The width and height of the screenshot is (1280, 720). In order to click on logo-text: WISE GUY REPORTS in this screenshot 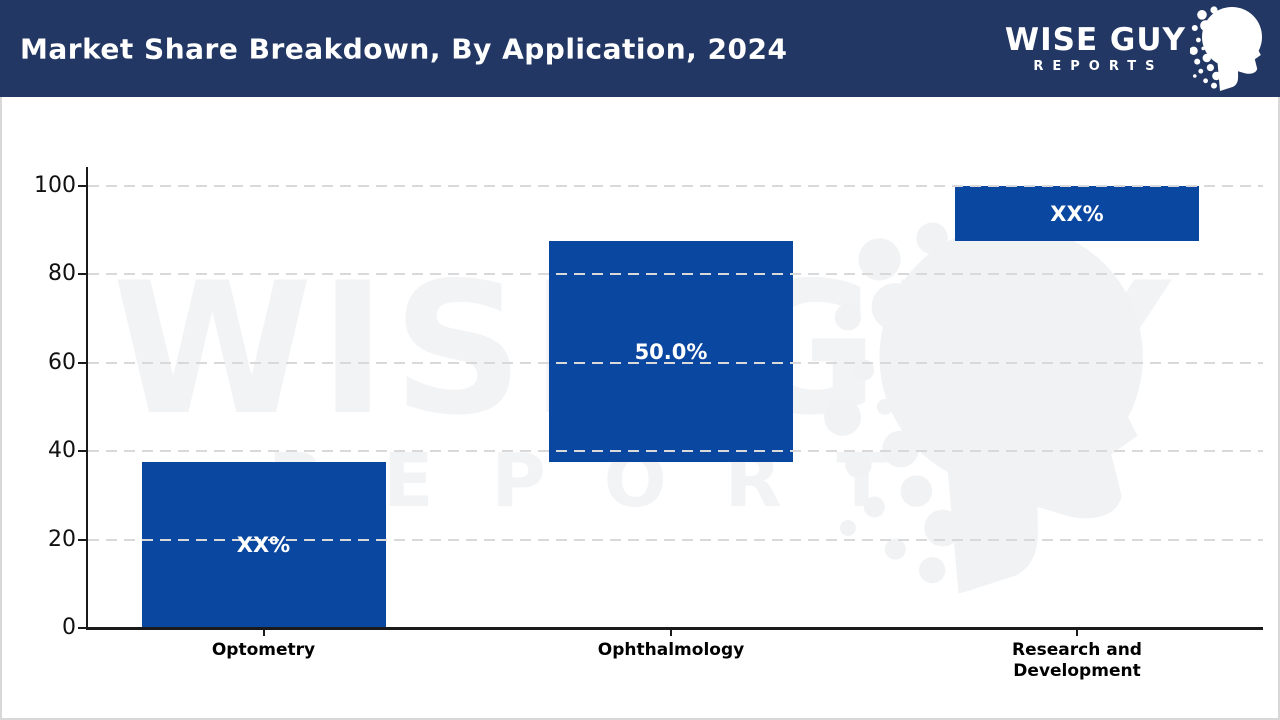, I will do `click(1095, 48)`.